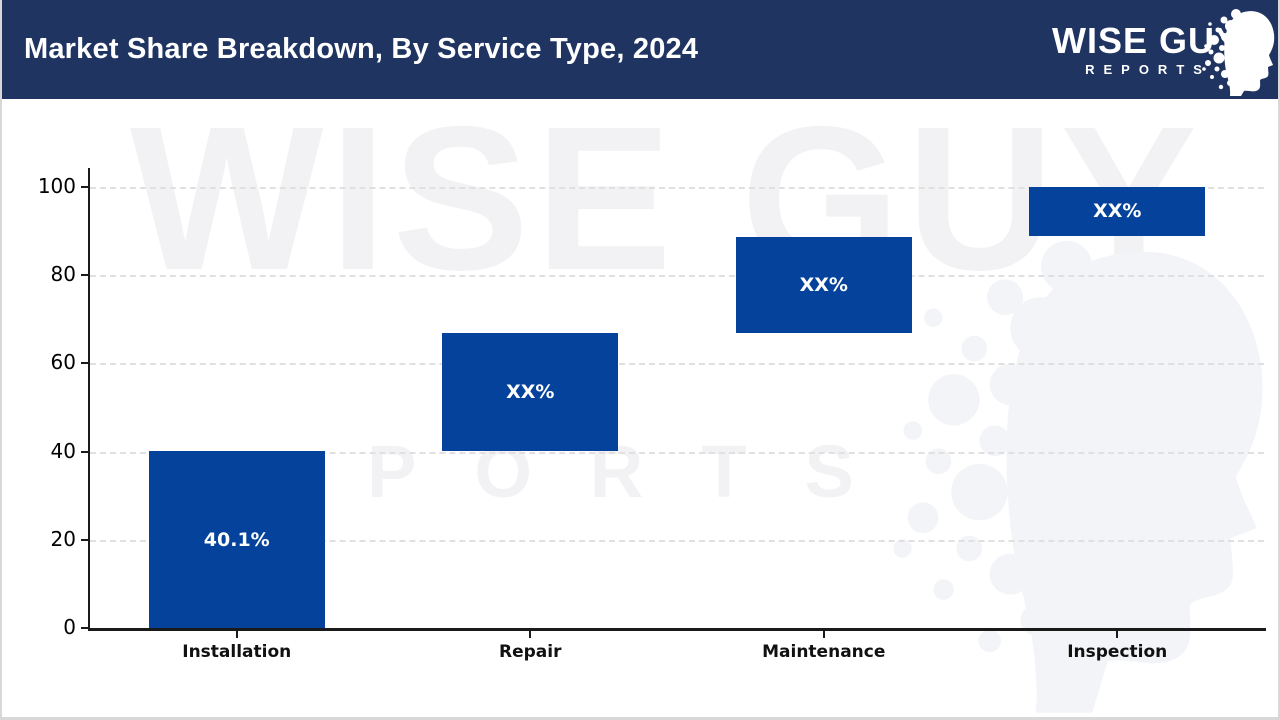 This screenshot has height=720, width=1280. I want to click on brand-logo-text: WISE GUY REPORTS, so click(1146, 49).